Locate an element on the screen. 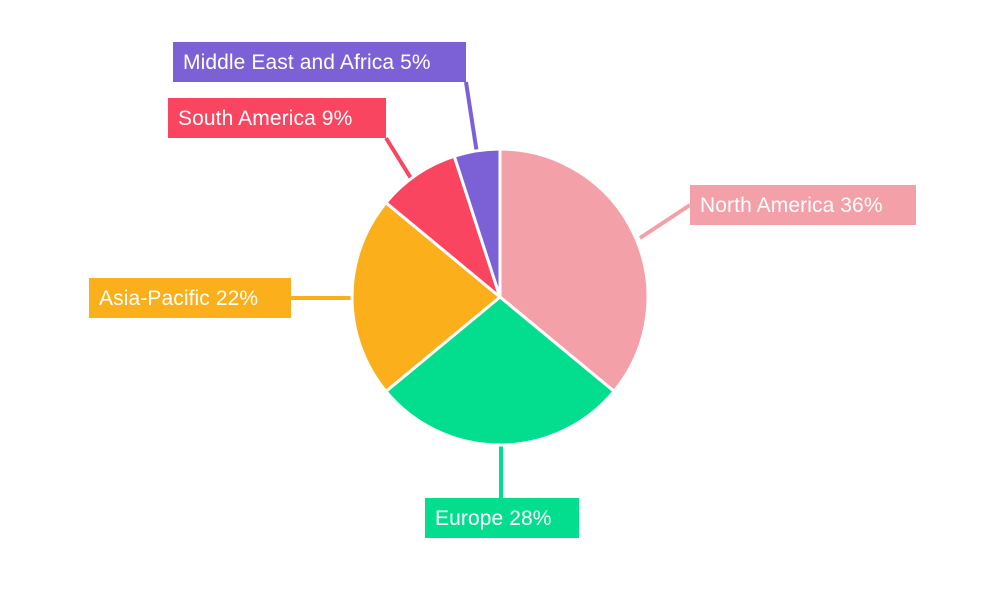 The height and width of the screenshot is (600, 1000). pie-label-north-america: North America 36% is located at coordinates (803, 205).